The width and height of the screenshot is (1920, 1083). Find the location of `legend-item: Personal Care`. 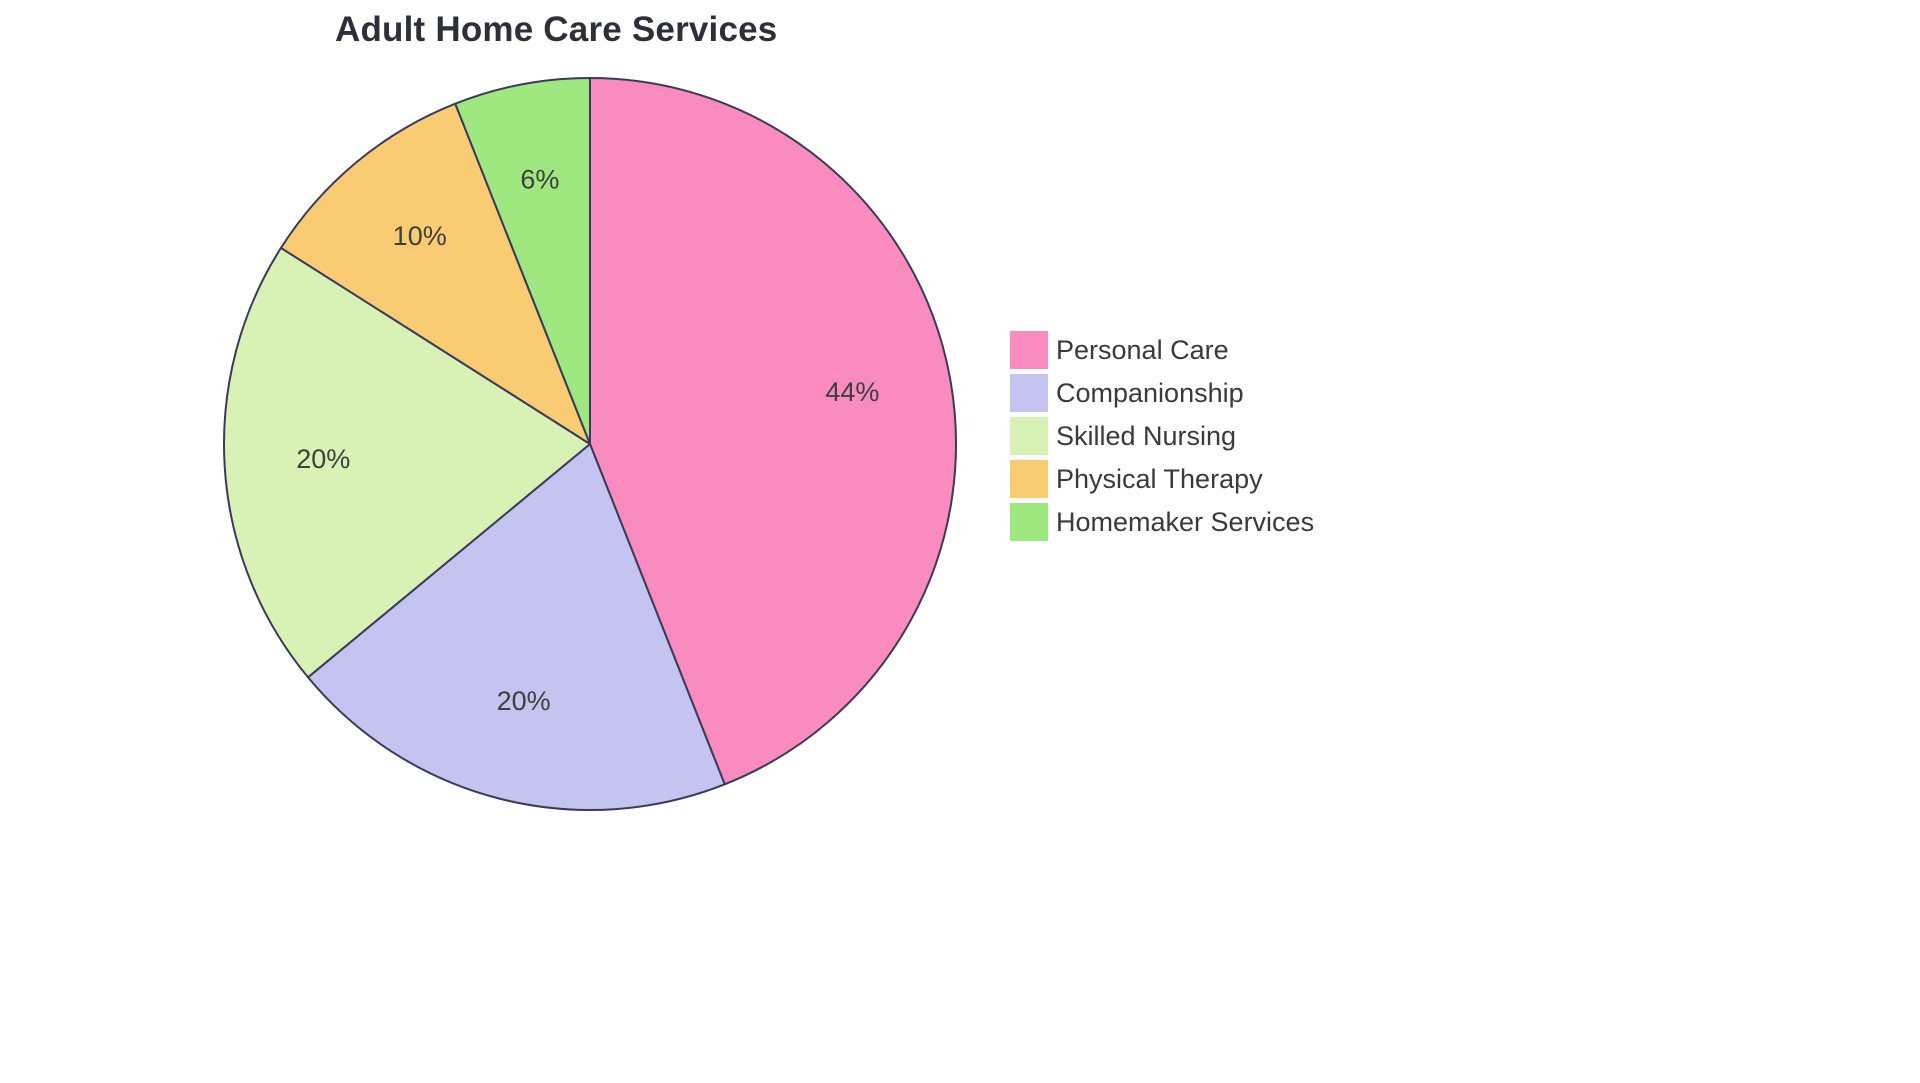

legend-item: Personal Care is located at coordinates (1162, 350).